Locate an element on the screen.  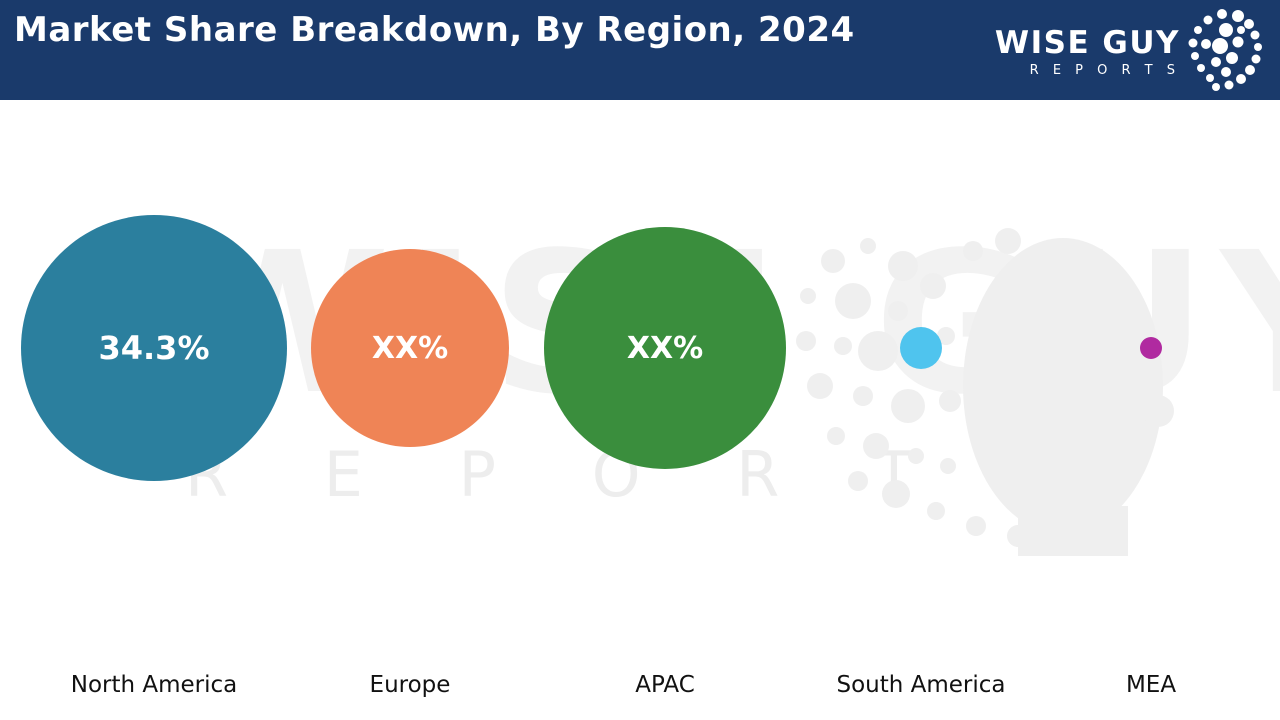
bubble-mea is located at coordinates (1151, 348).